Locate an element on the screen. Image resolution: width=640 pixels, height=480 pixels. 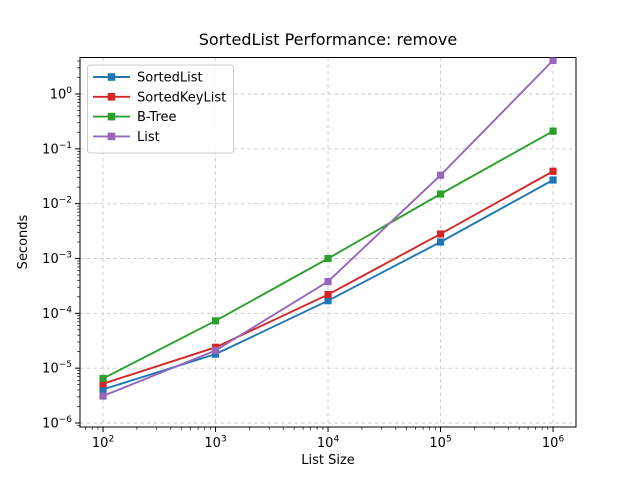
y-tick-label: 10⁰ is located at coordinates (61, 94).